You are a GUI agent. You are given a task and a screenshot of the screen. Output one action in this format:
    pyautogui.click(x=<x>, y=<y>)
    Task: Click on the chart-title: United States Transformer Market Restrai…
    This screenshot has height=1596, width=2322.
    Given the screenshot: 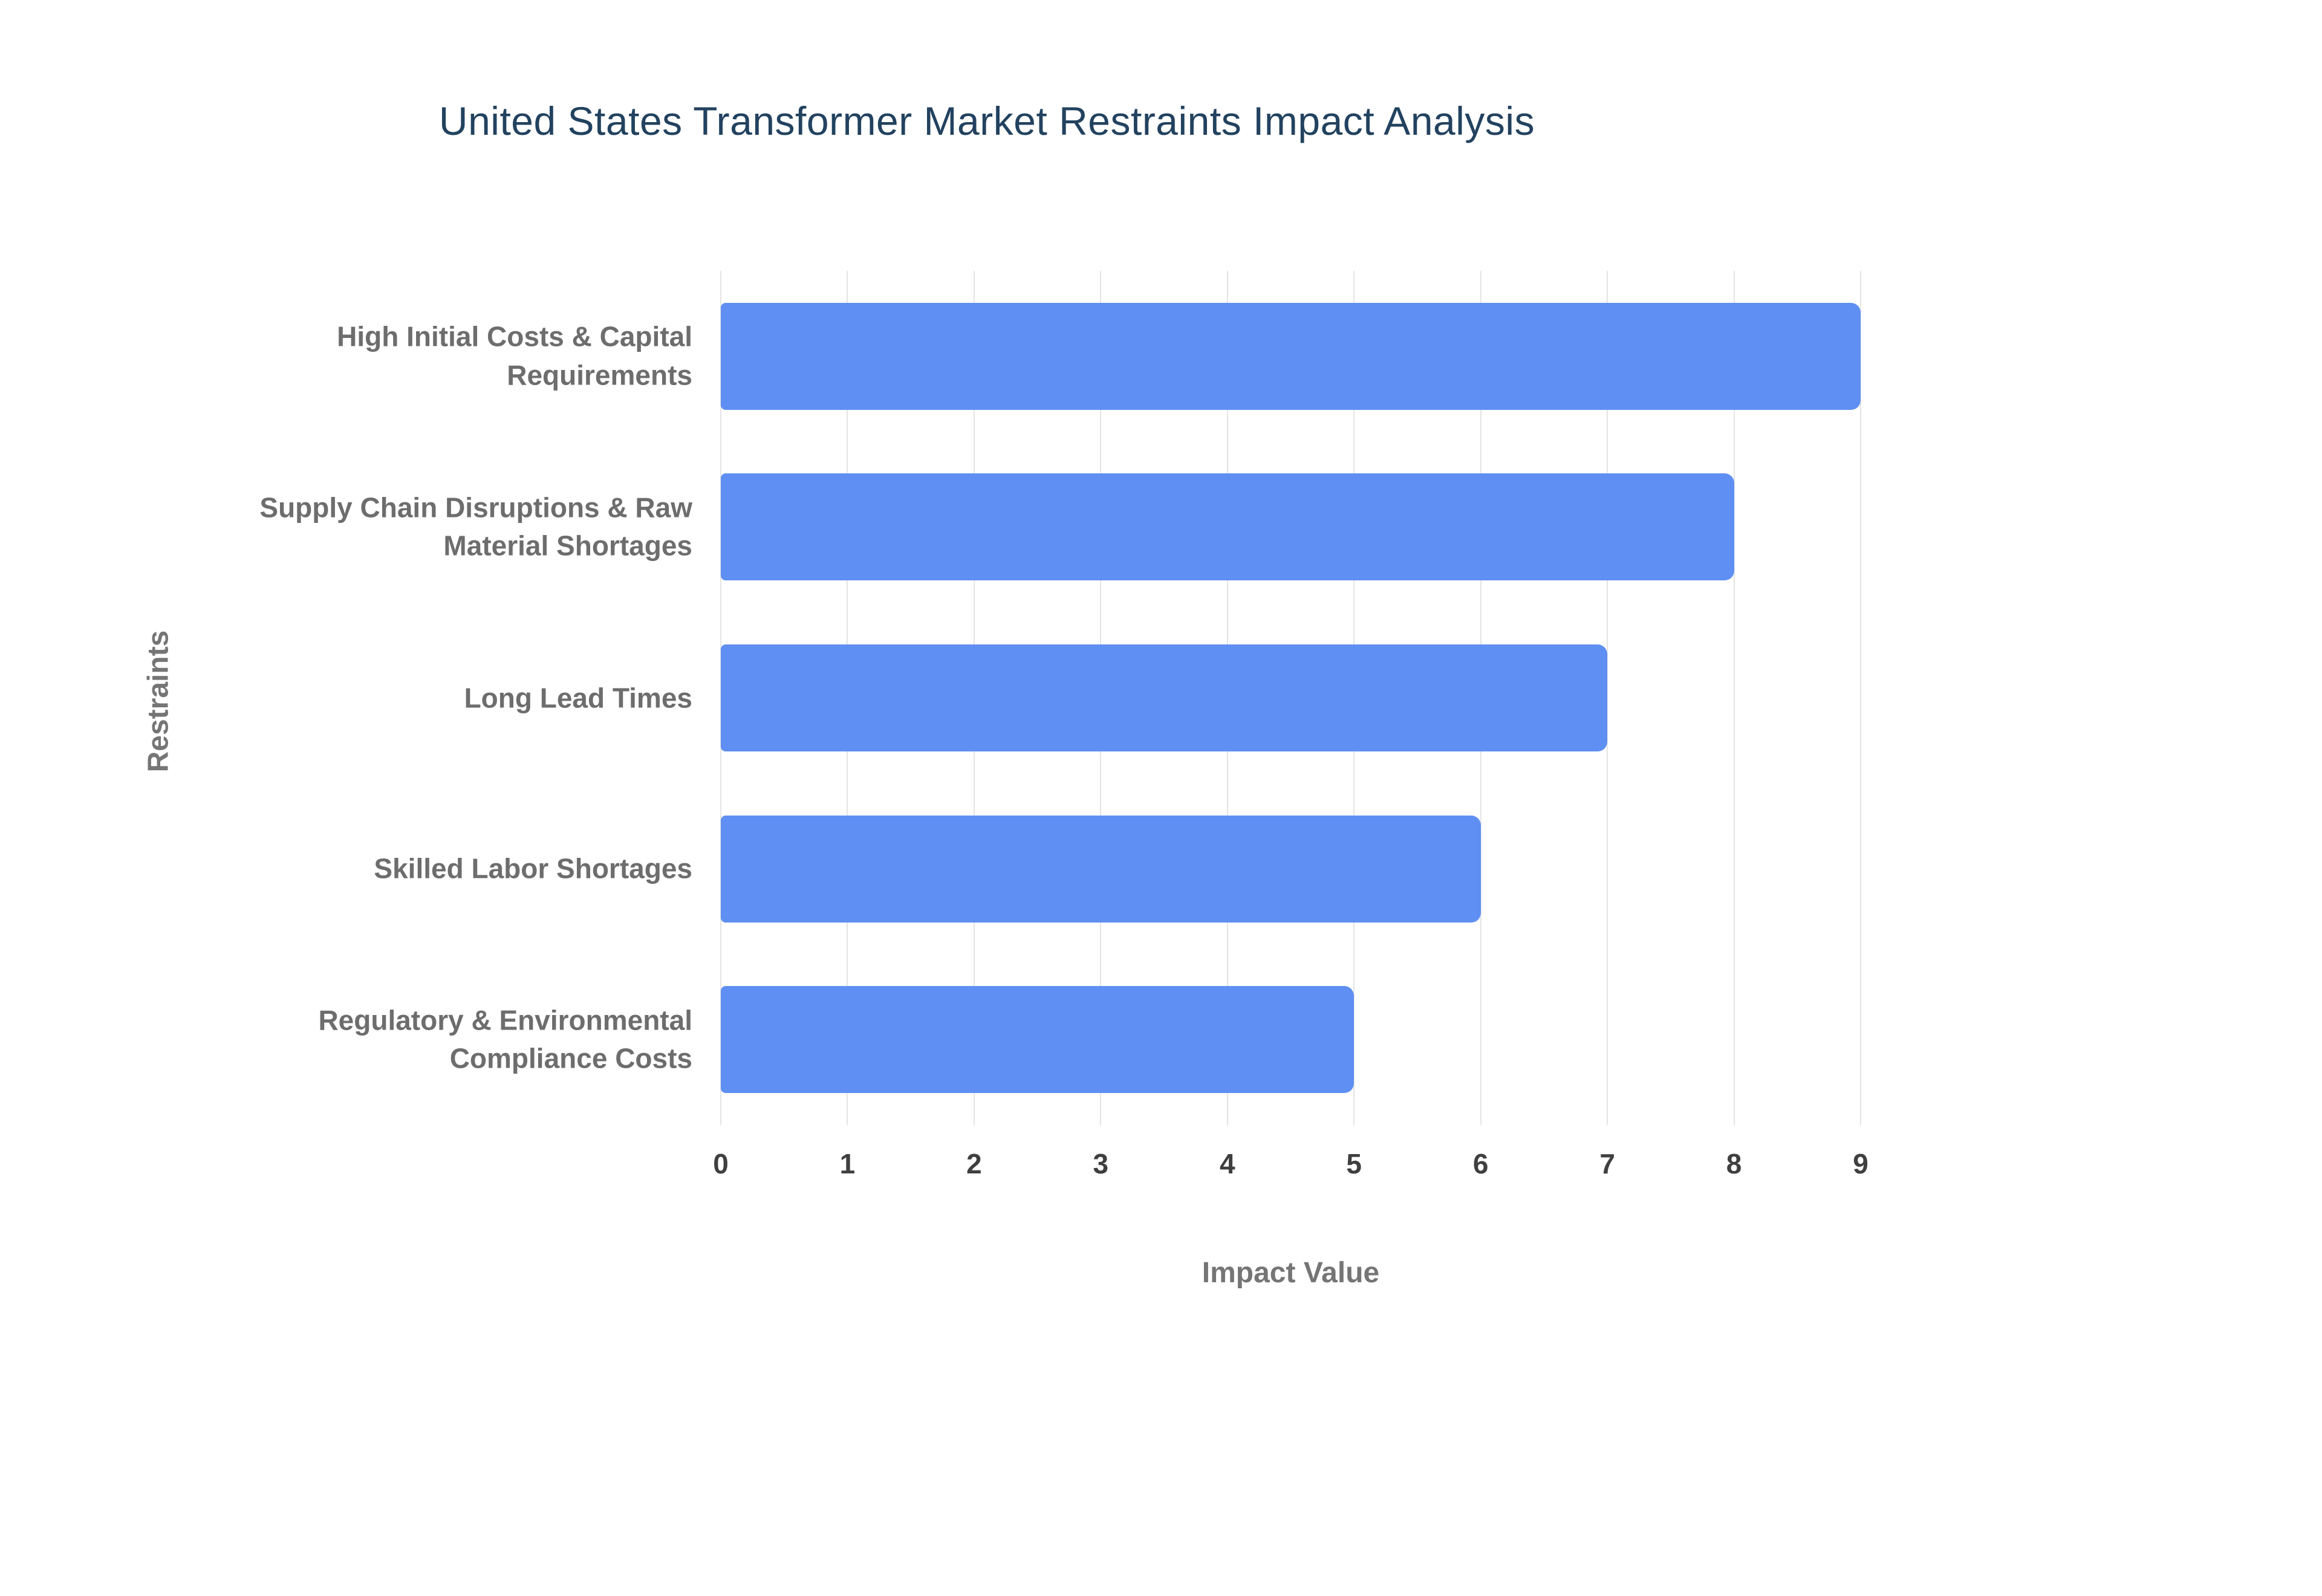 What is the action you would take?
    pyautogui.click(x=986, y=121)
    